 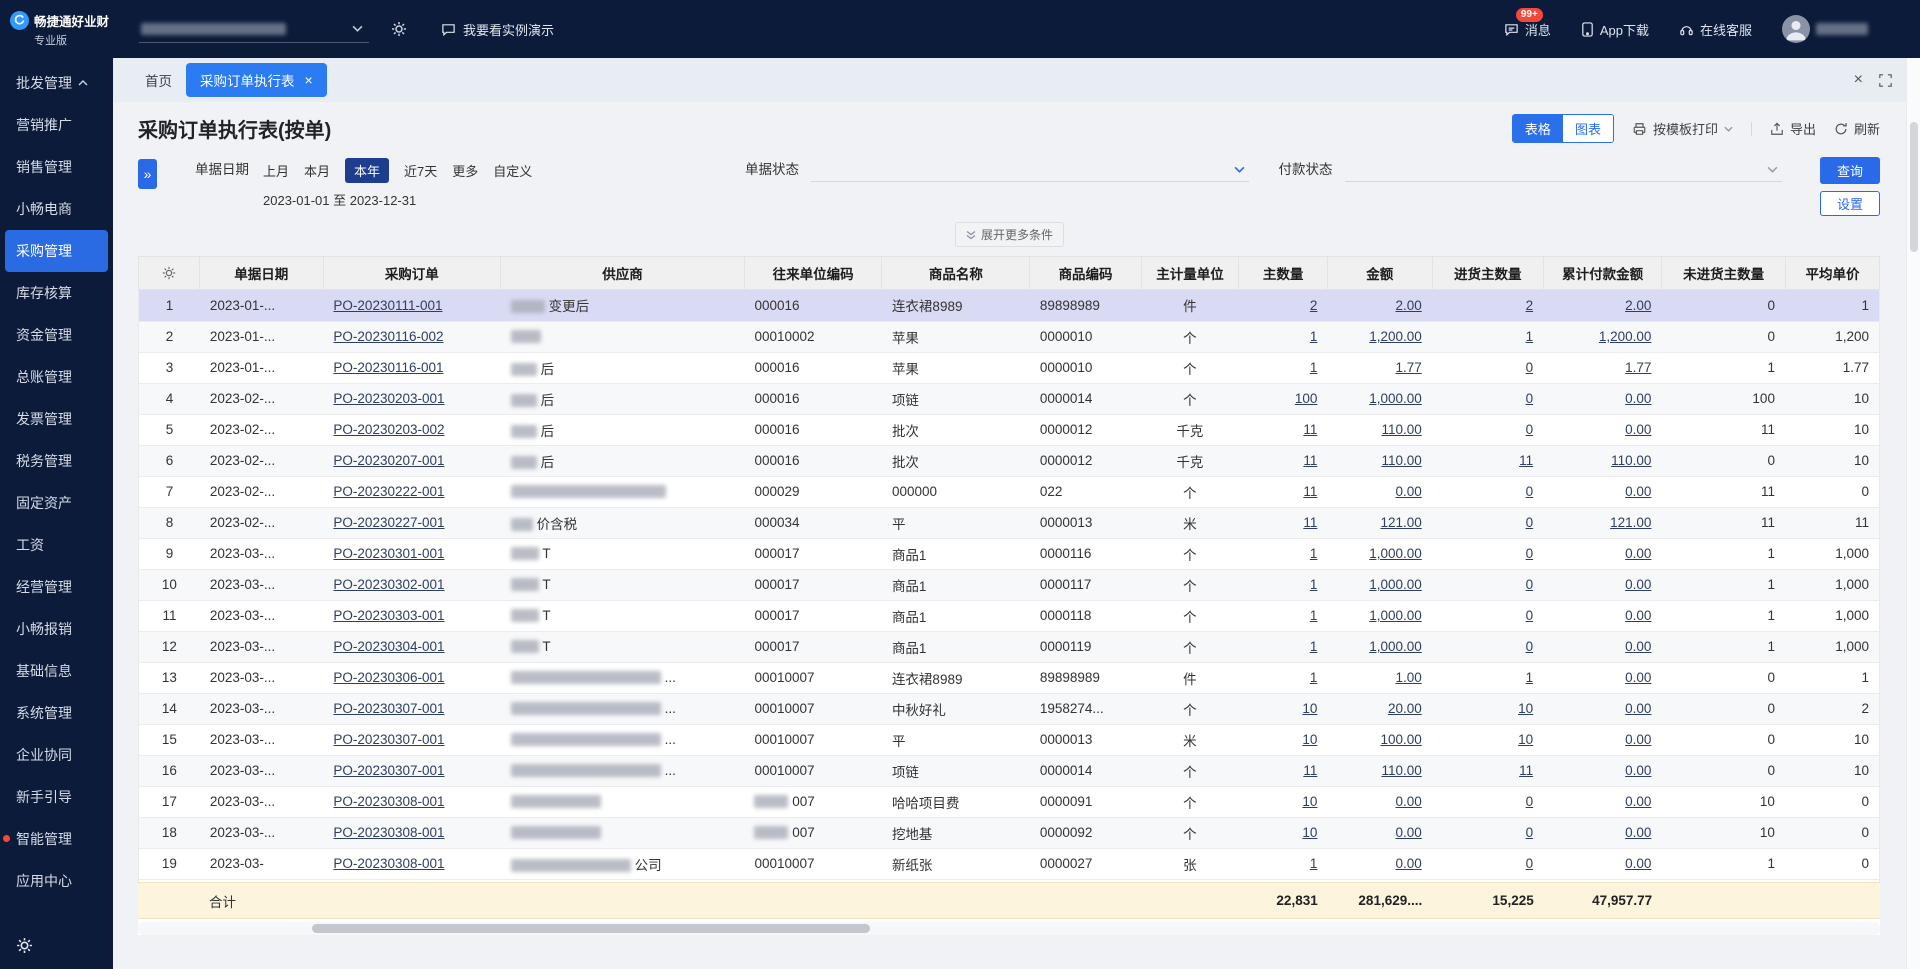 What do you see at coordinates (389, 522) in the screenshot?
I see `po-link: PO-20230227-001` at bounding box center [389, 522].